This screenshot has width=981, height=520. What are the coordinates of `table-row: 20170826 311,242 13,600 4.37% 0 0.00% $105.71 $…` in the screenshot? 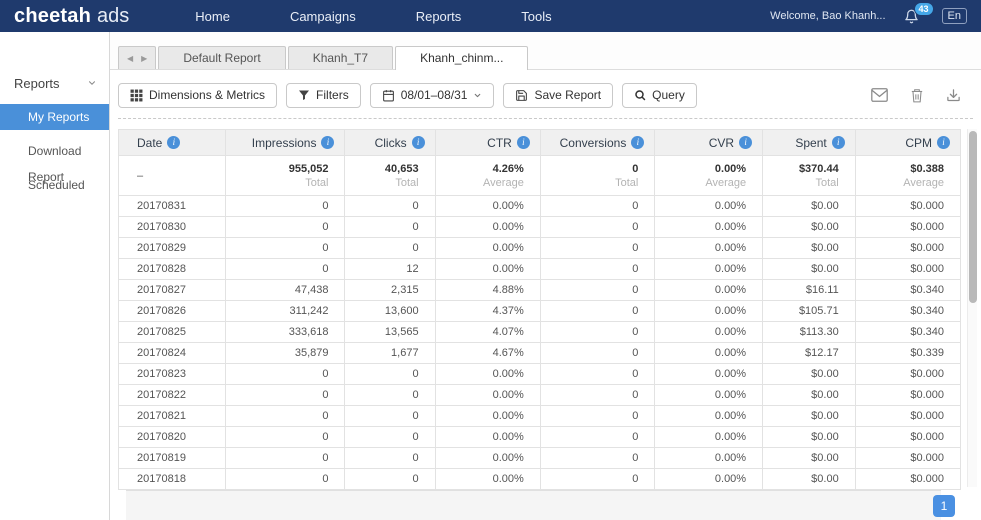 It's located at (540, 311).